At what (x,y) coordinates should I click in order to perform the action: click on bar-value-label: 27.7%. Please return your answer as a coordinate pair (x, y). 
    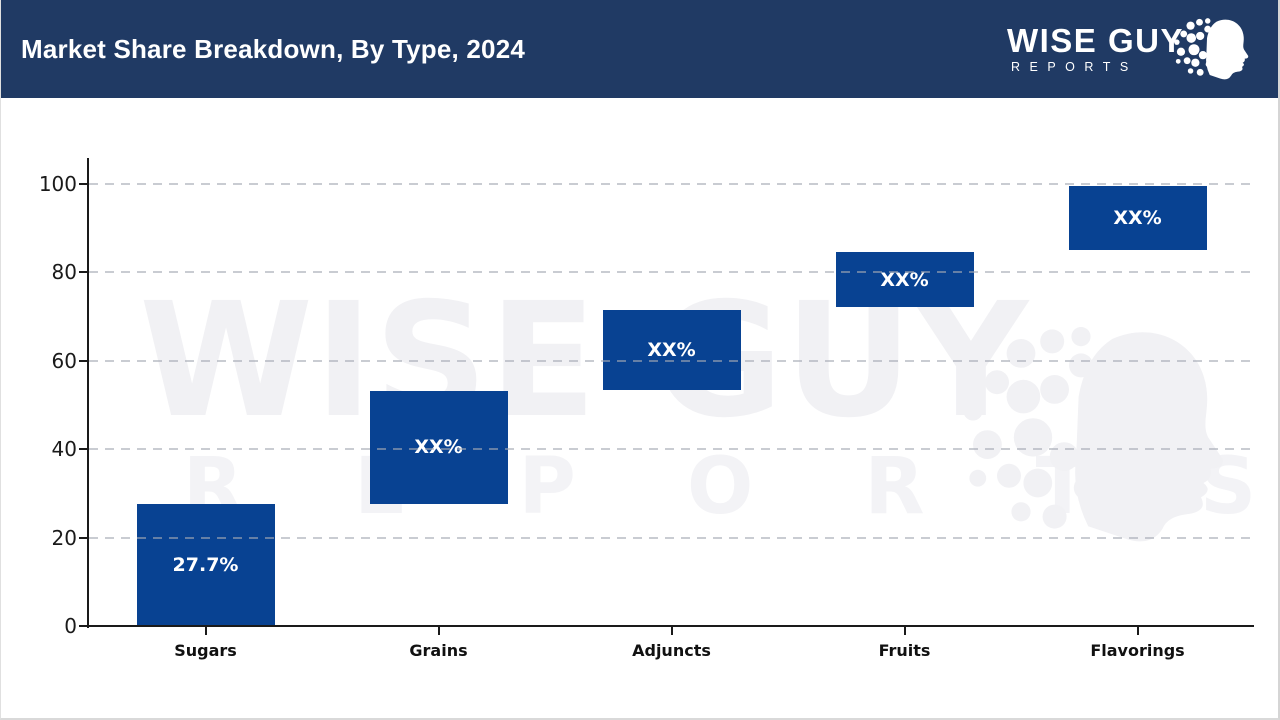
    Looking at the image, I should click on (205, 564).